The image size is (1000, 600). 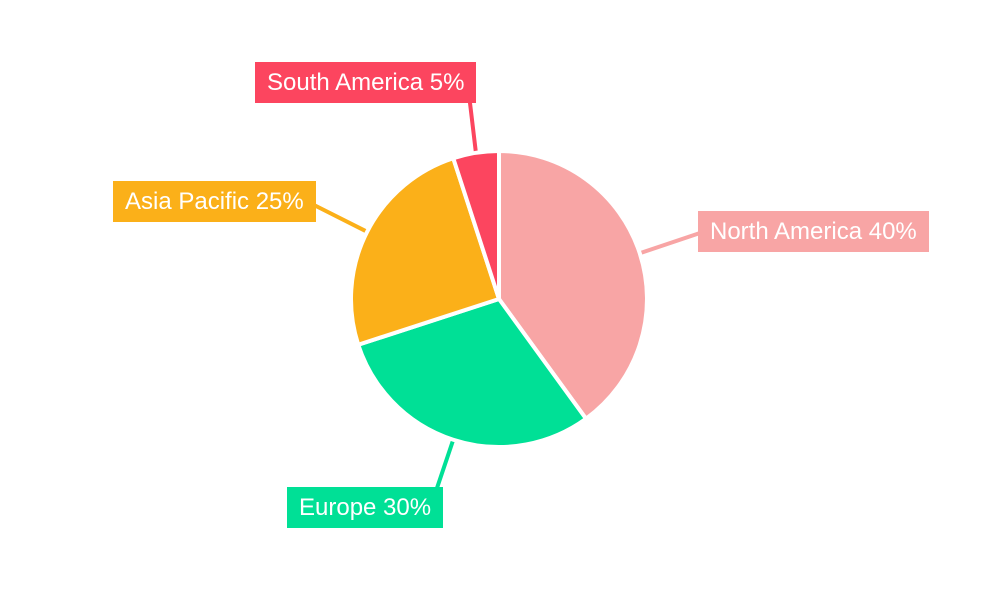 What do you see at coordinates (813, 231) in the screenshot?
I see `slice-label-north-america: North America 40%` at bounding box center [813, 231].